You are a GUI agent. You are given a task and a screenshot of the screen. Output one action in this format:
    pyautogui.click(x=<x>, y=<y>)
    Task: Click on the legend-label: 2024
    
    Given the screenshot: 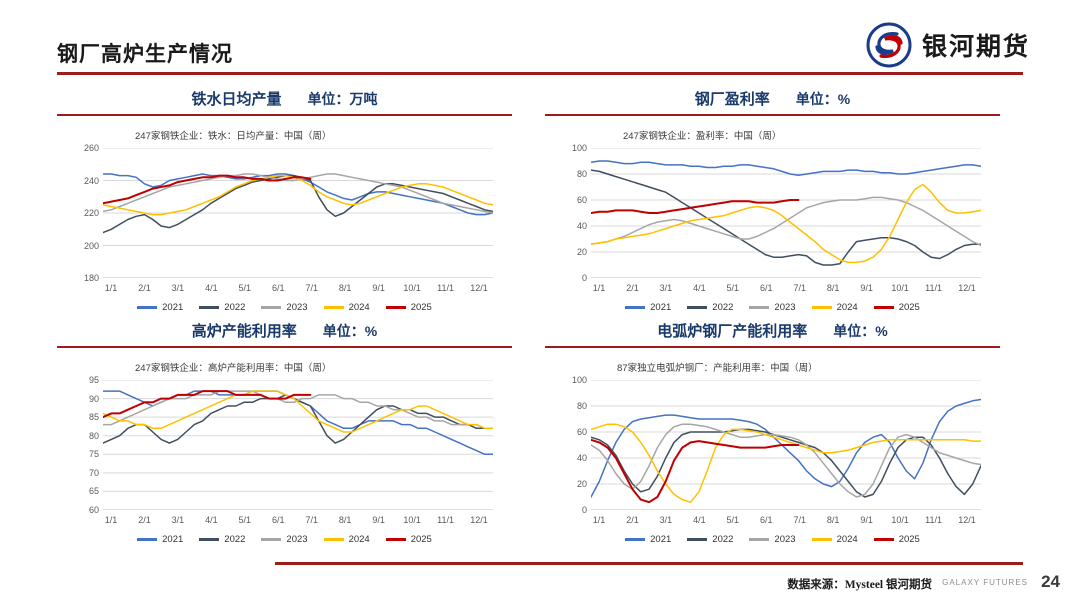 What is the action you would take?
    pyautogui.click(x=359, y=539)
    